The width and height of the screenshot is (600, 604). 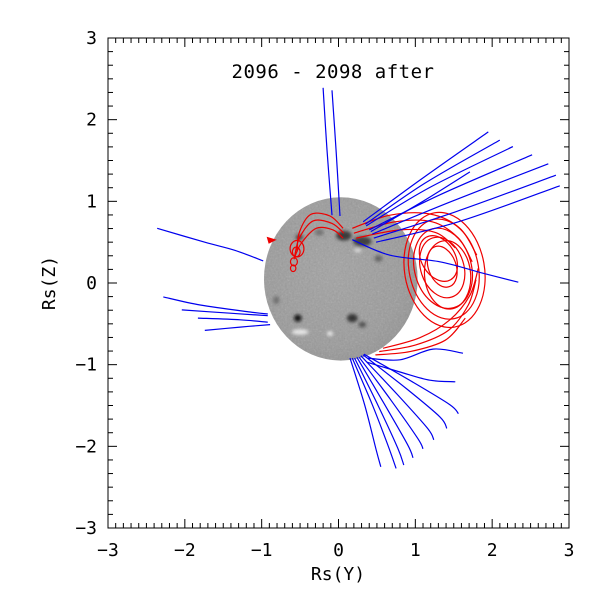 I want to click on y-tick-label: −3, so click(x=86, y=528).